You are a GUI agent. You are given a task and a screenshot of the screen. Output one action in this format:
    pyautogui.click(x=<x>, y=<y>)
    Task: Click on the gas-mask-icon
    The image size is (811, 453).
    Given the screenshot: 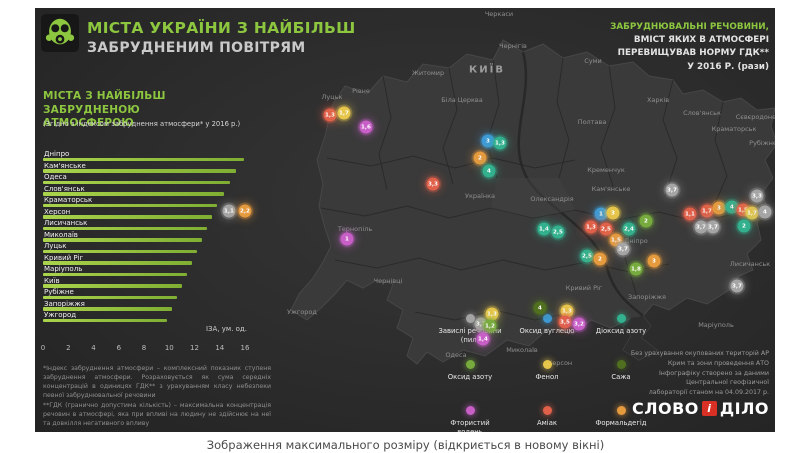 What is the action you would take?
    pyautogui.click(x=60, y=33)
    